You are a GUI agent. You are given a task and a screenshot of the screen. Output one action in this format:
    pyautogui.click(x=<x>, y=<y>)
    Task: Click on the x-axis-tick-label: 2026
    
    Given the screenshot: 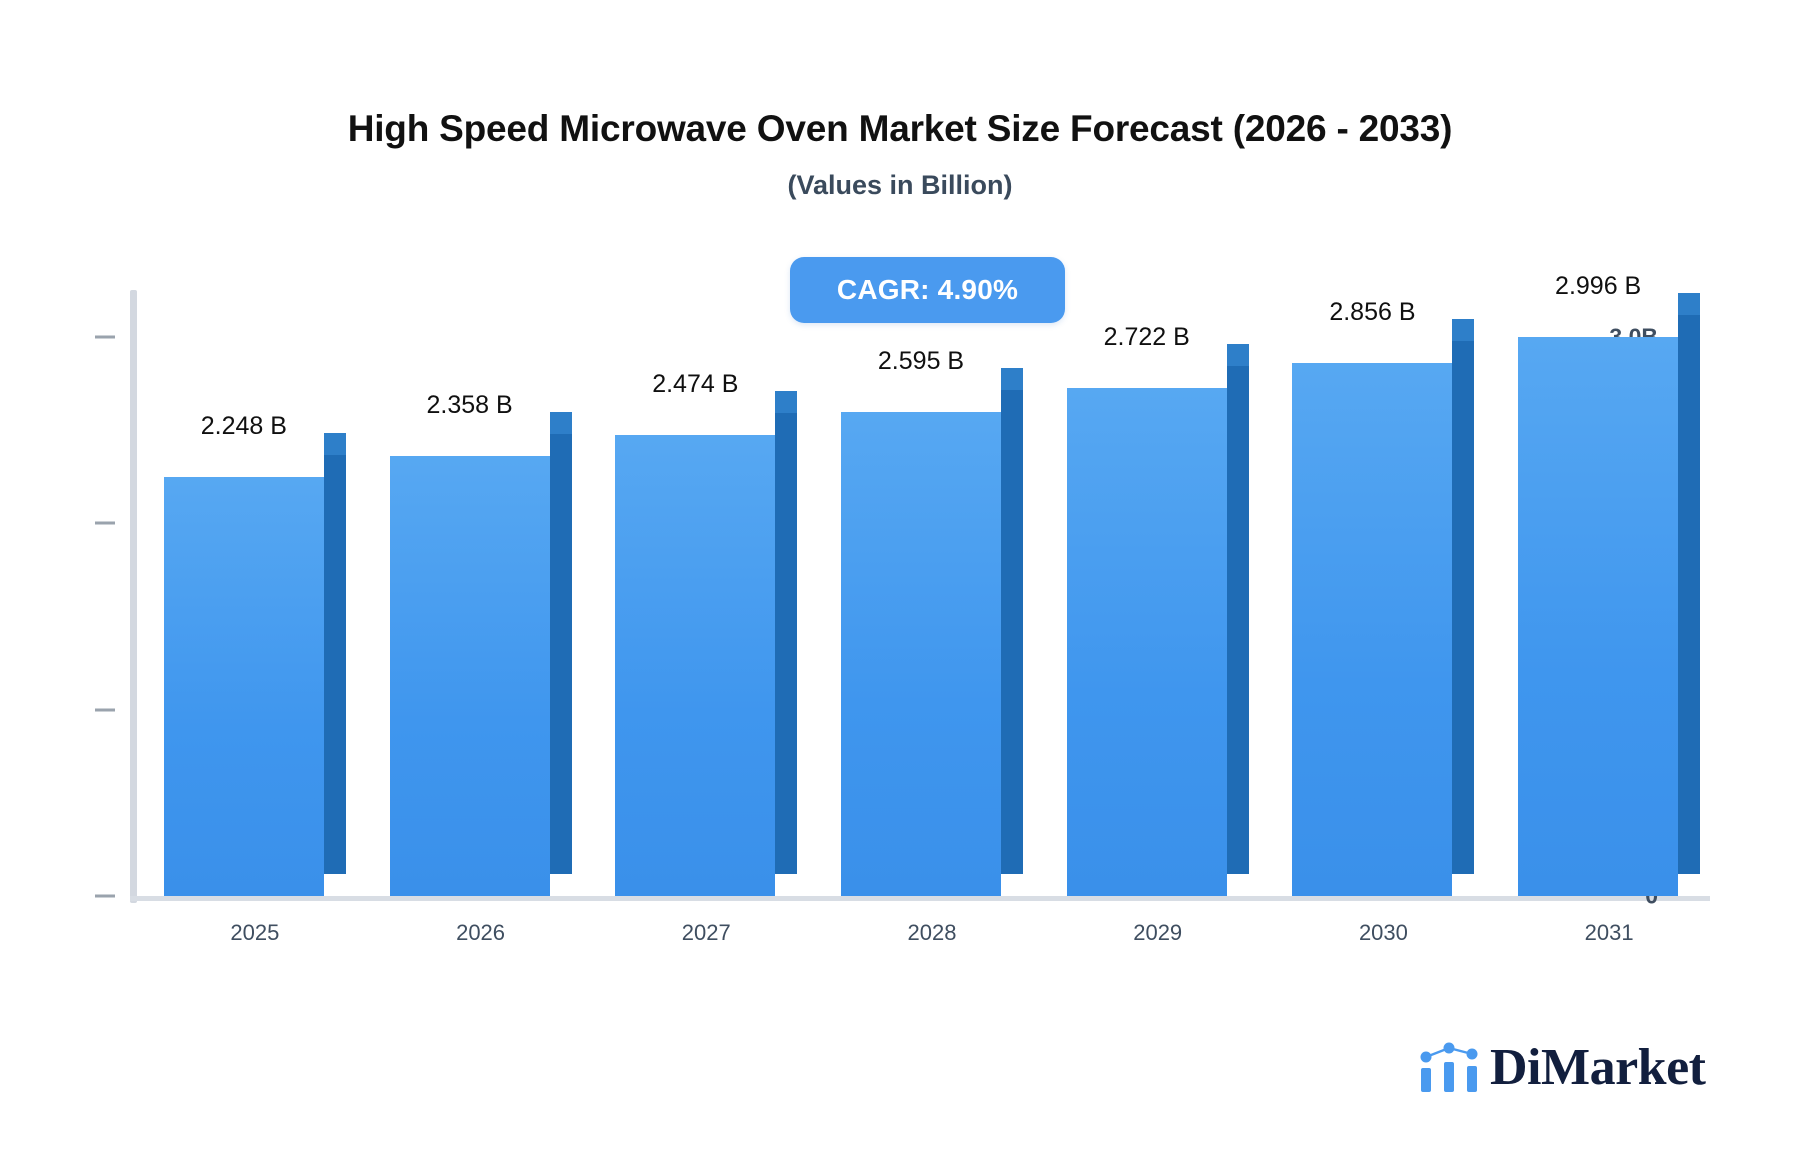 What is the action you would take?
    pyautogui.click(x=481, y=932)
    